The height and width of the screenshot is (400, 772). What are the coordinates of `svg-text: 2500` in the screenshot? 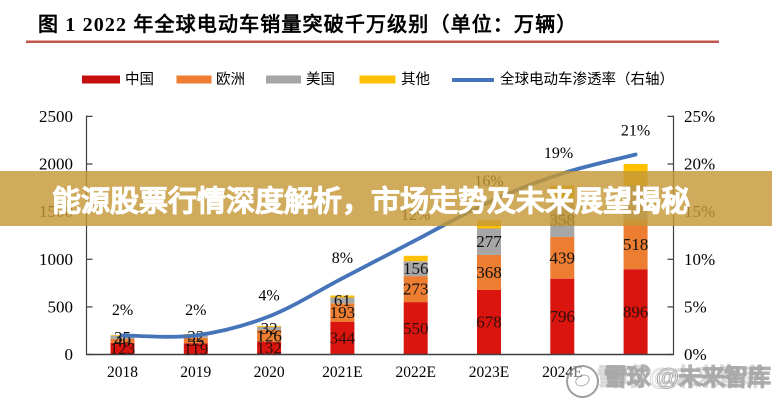 It's located at (56, 116).